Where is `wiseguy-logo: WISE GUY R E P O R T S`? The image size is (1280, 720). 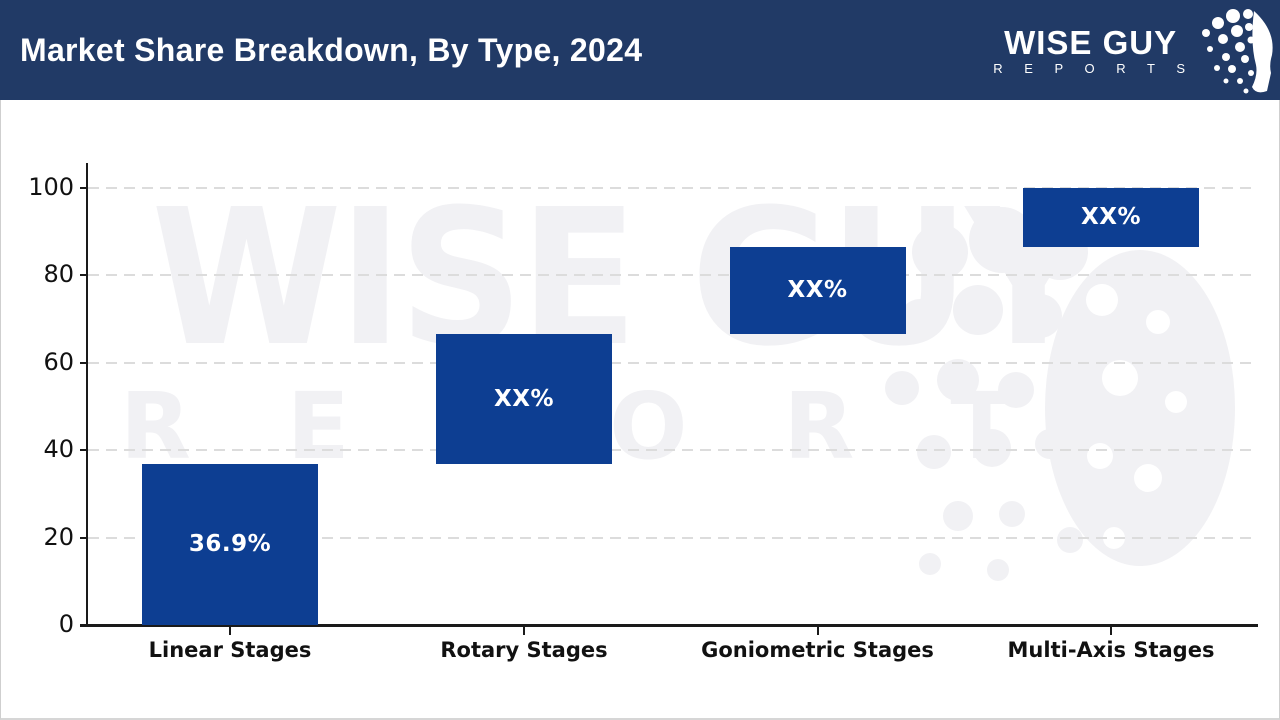 wiseguy-logo: WISE GUY R E P O R T S is located at coordinates (1130, 51).